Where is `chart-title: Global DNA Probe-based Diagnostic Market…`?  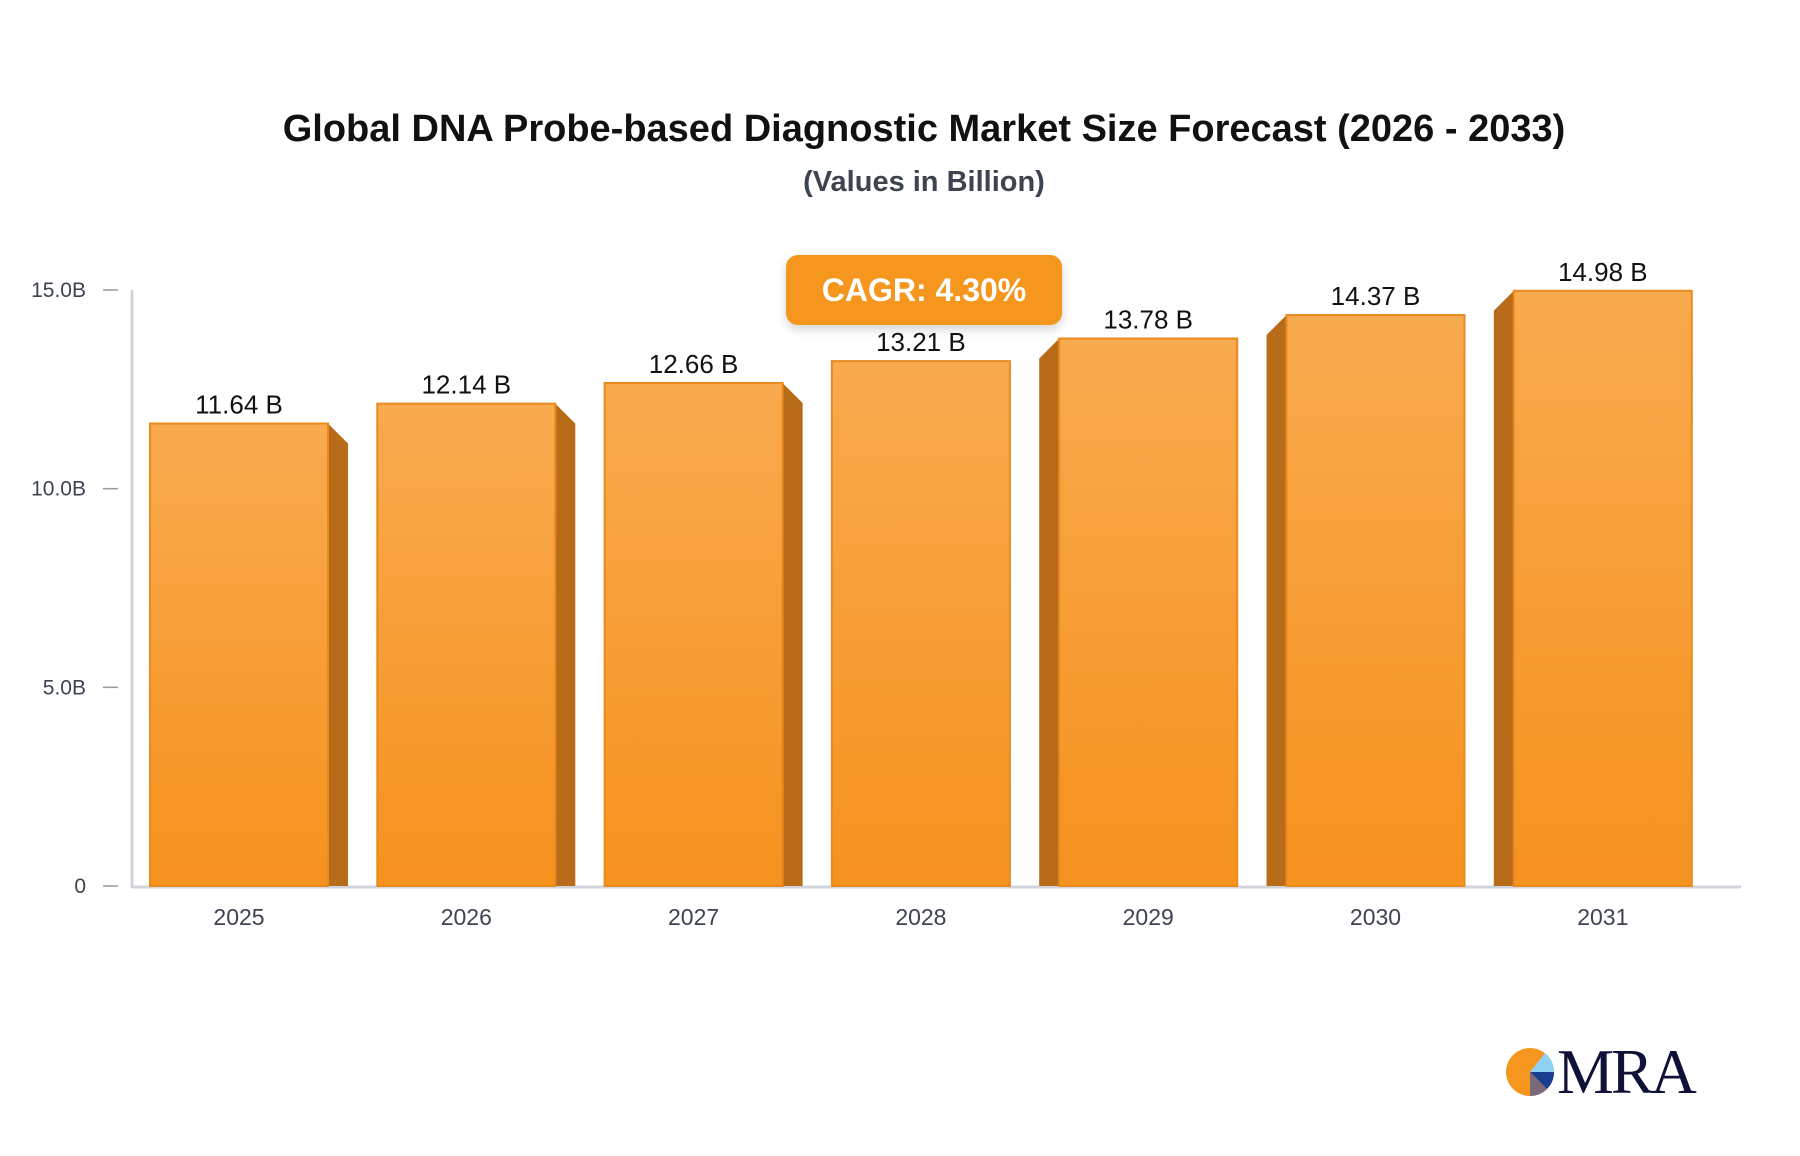
chart-title: Global DNA Probe-based Diagnostic Market… is located at coordinates (924, 129).